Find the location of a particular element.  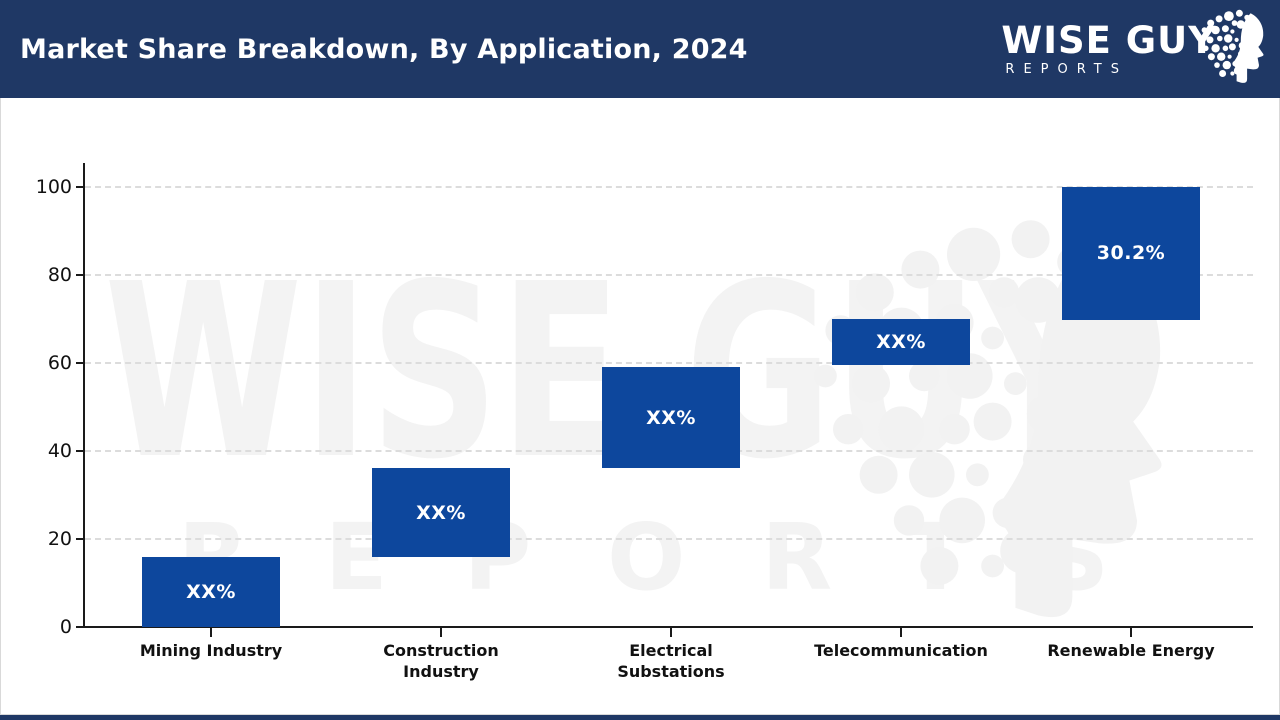

logo-name: WISE GUY is located at coordinates (1108, 40).